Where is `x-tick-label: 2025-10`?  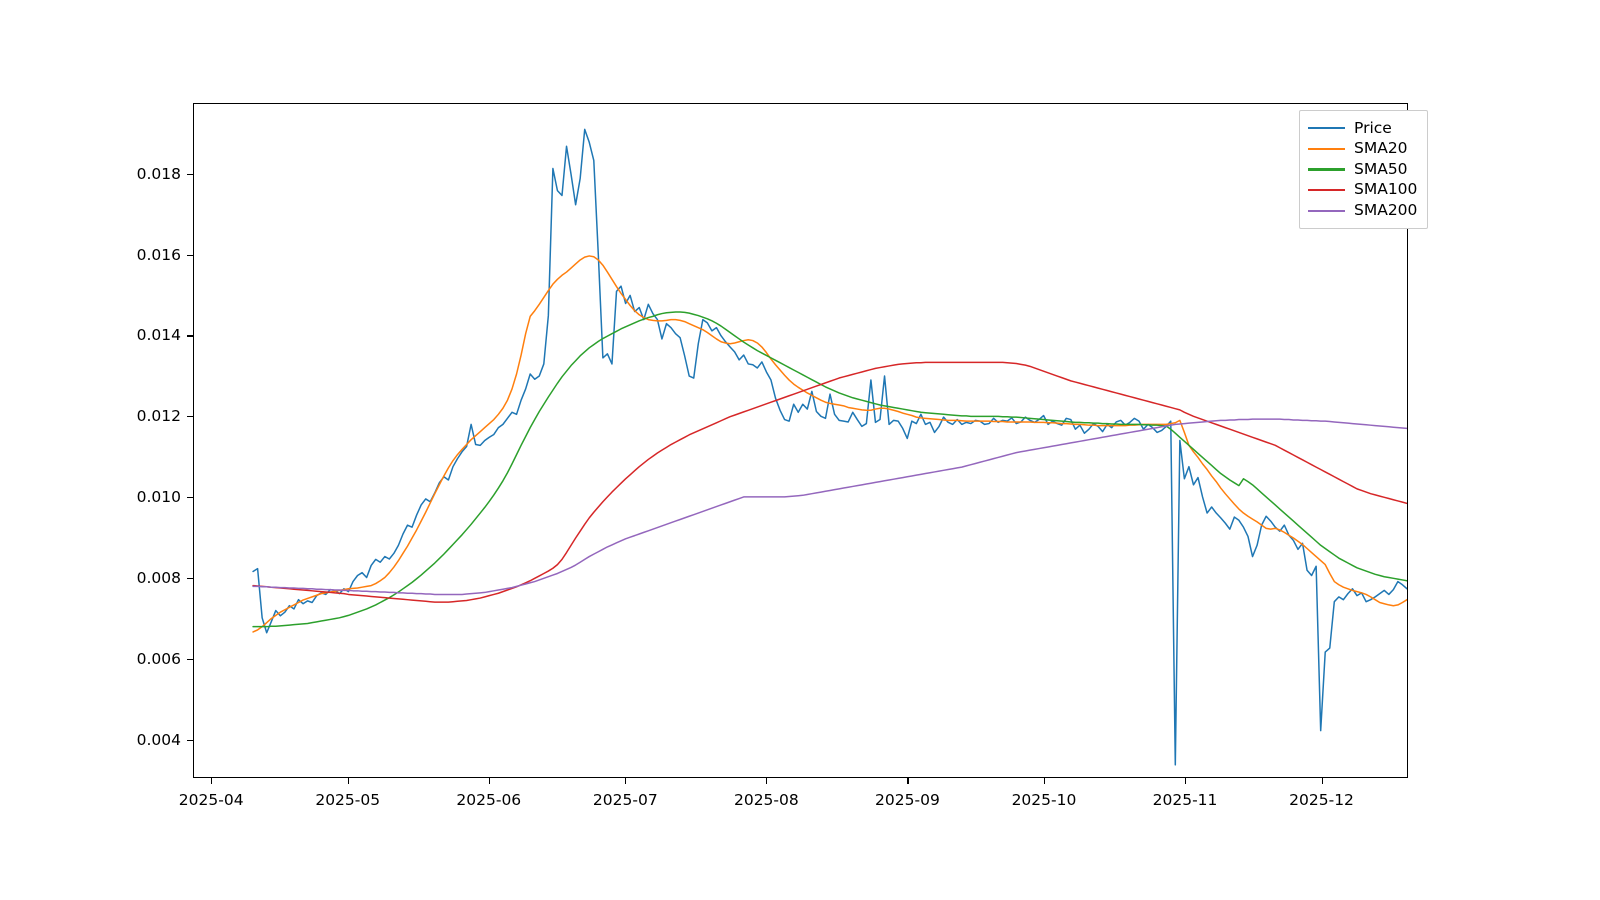 x-tick-label: 2025-10 is located at coordinates (1044, 800).